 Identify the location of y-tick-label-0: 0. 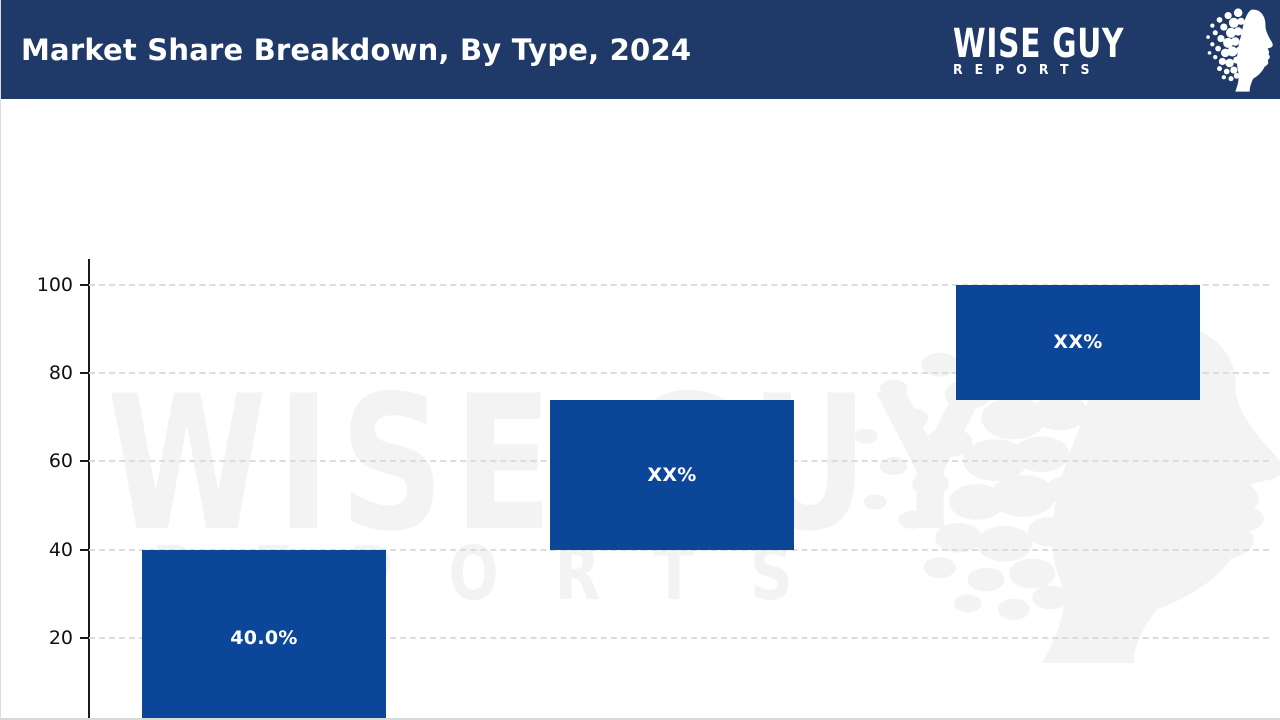
(37, 716).